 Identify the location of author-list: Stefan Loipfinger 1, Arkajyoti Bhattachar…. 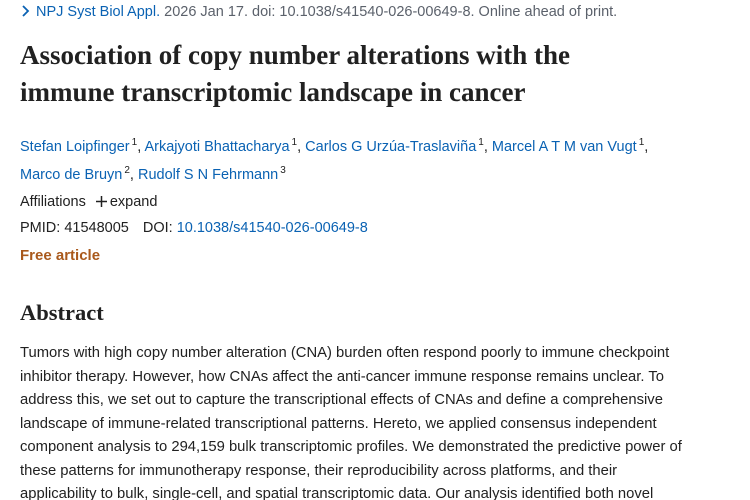
(380, 159).